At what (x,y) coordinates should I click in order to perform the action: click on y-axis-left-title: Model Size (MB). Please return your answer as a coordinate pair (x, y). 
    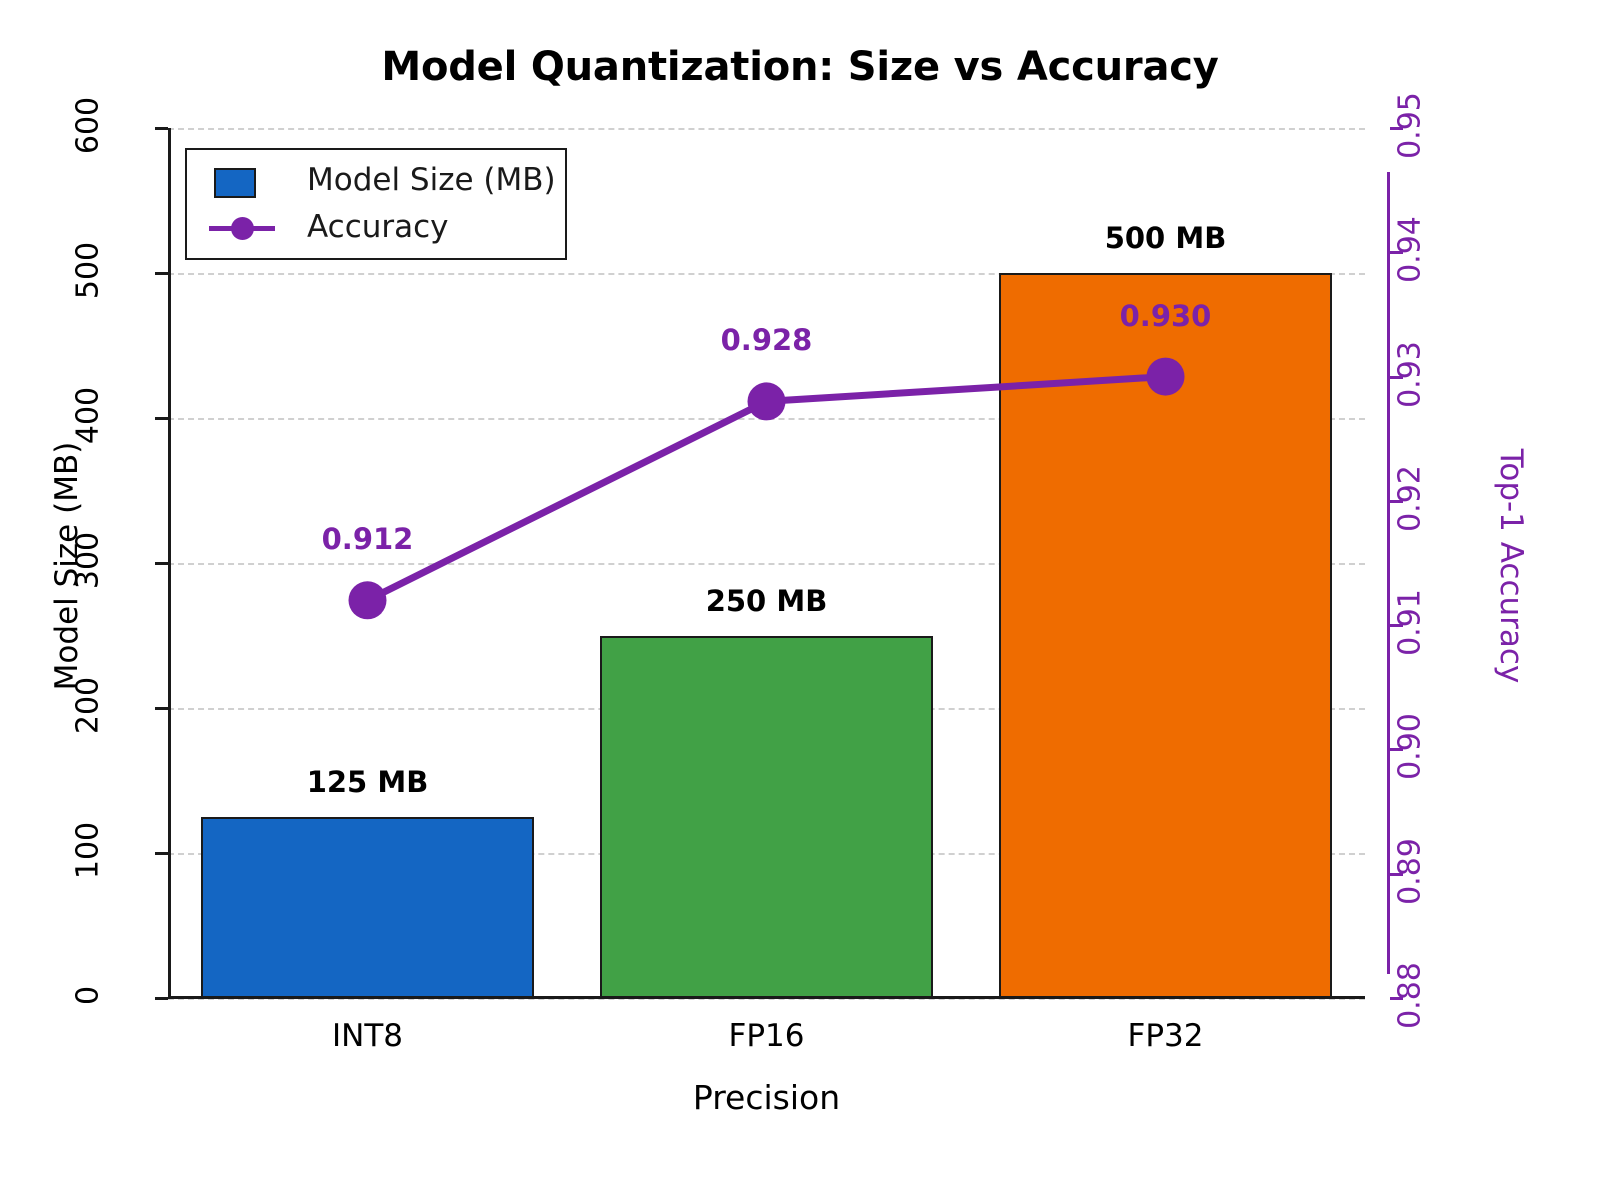
    Looking at the image, I should click on (67, 566).